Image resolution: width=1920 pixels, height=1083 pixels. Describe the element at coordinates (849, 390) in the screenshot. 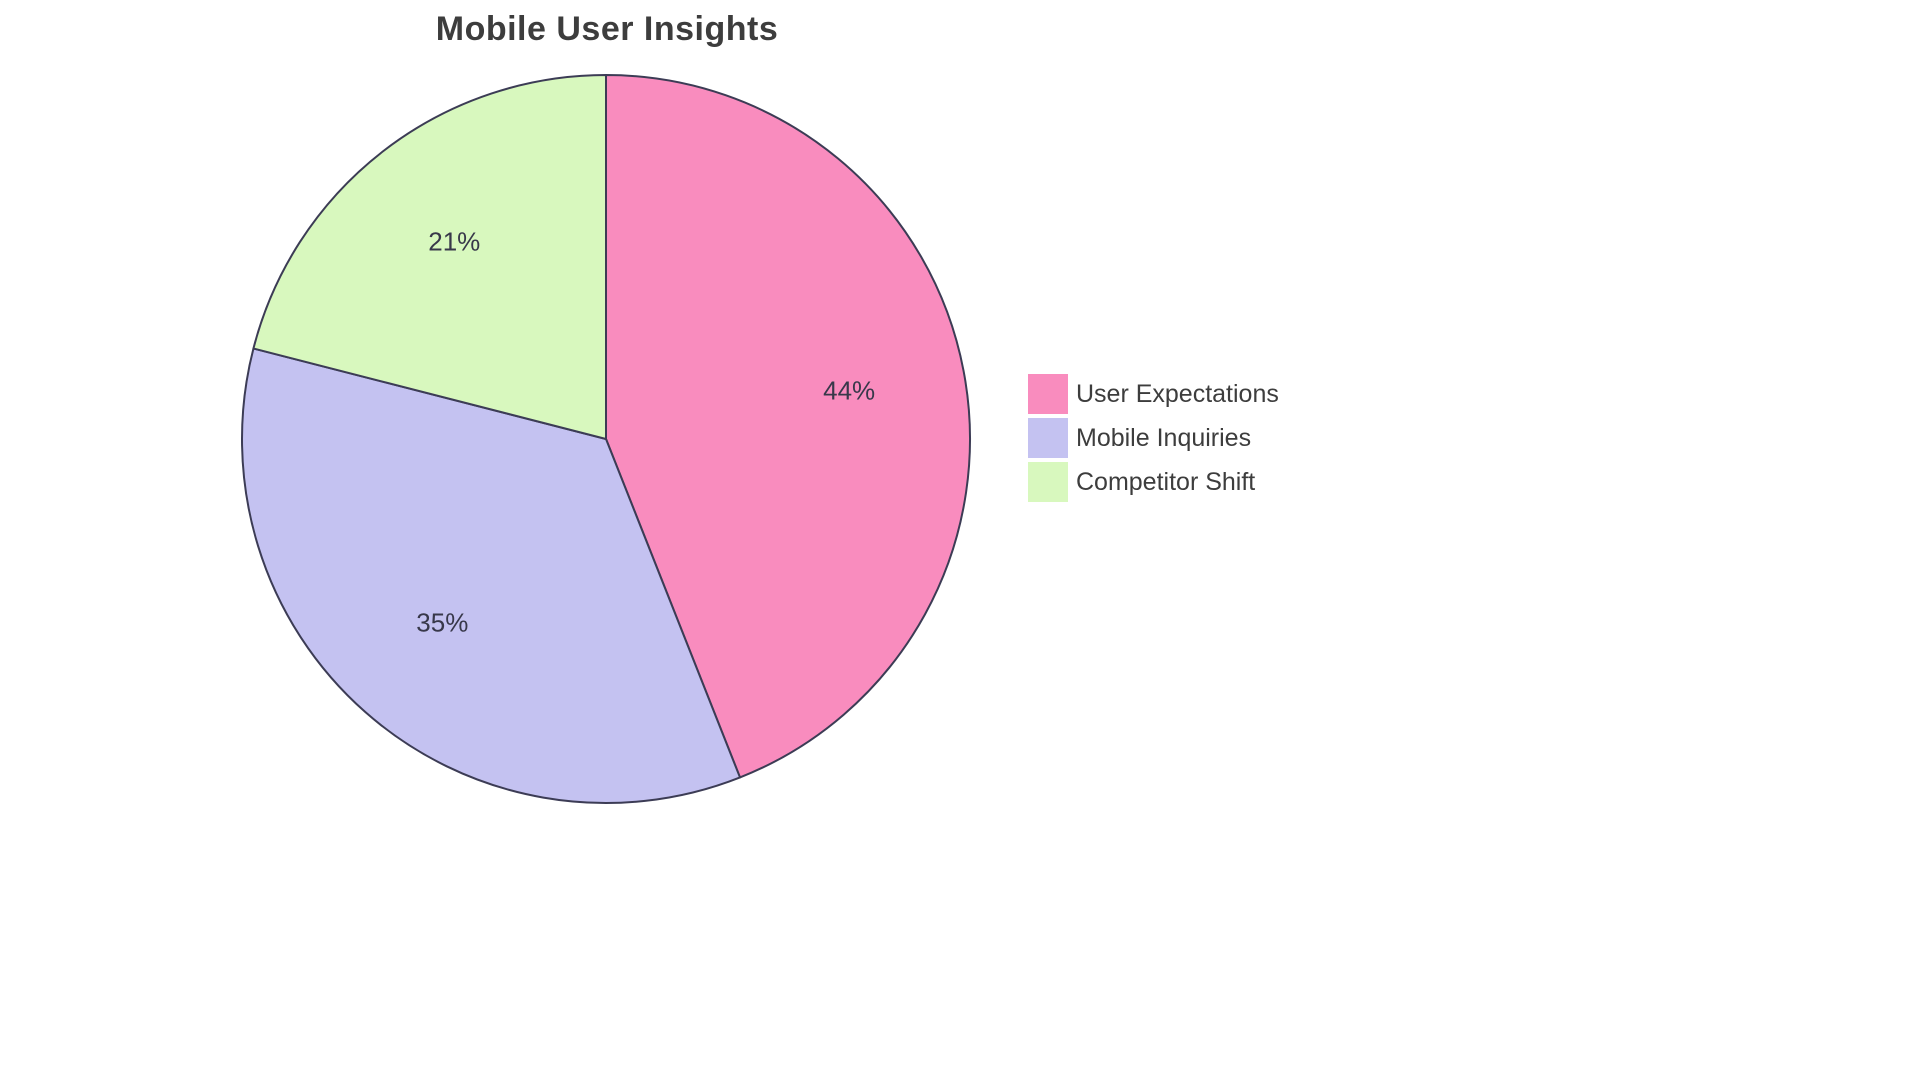

I see `pie-slice-label-user-expectations: 44%` at that location.